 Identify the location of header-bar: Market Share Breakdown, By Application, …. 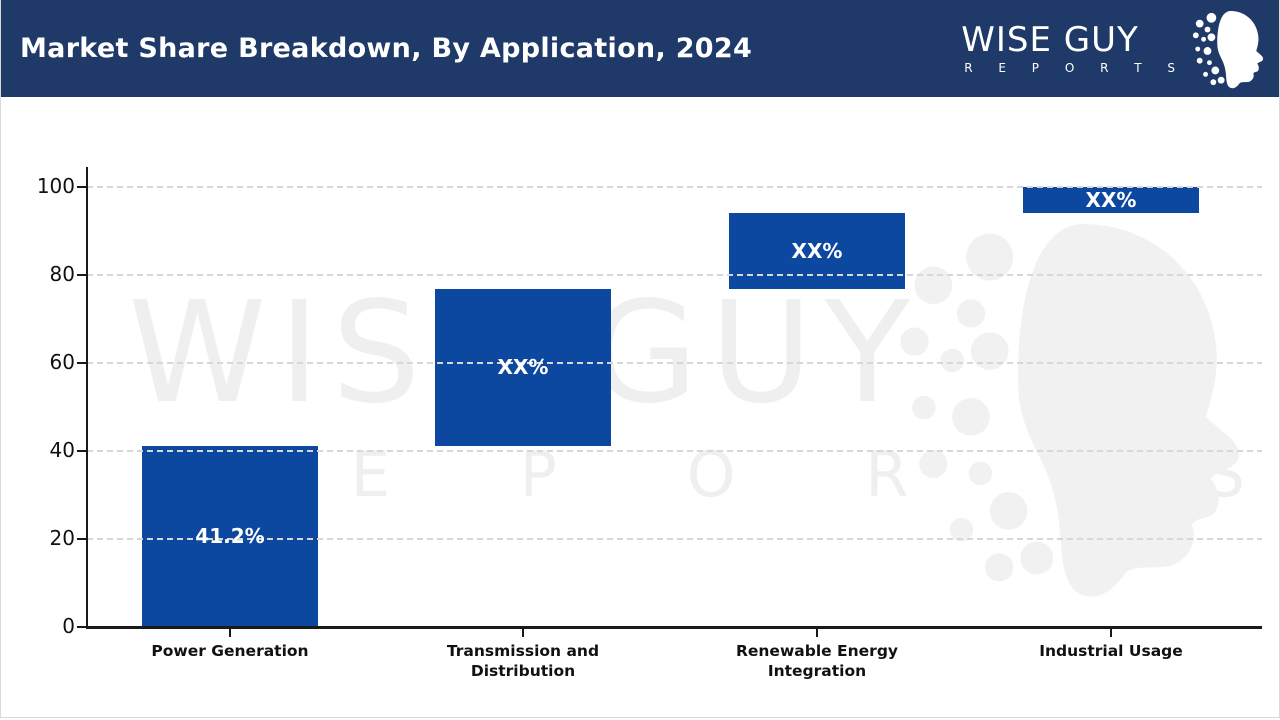
(640, 48).